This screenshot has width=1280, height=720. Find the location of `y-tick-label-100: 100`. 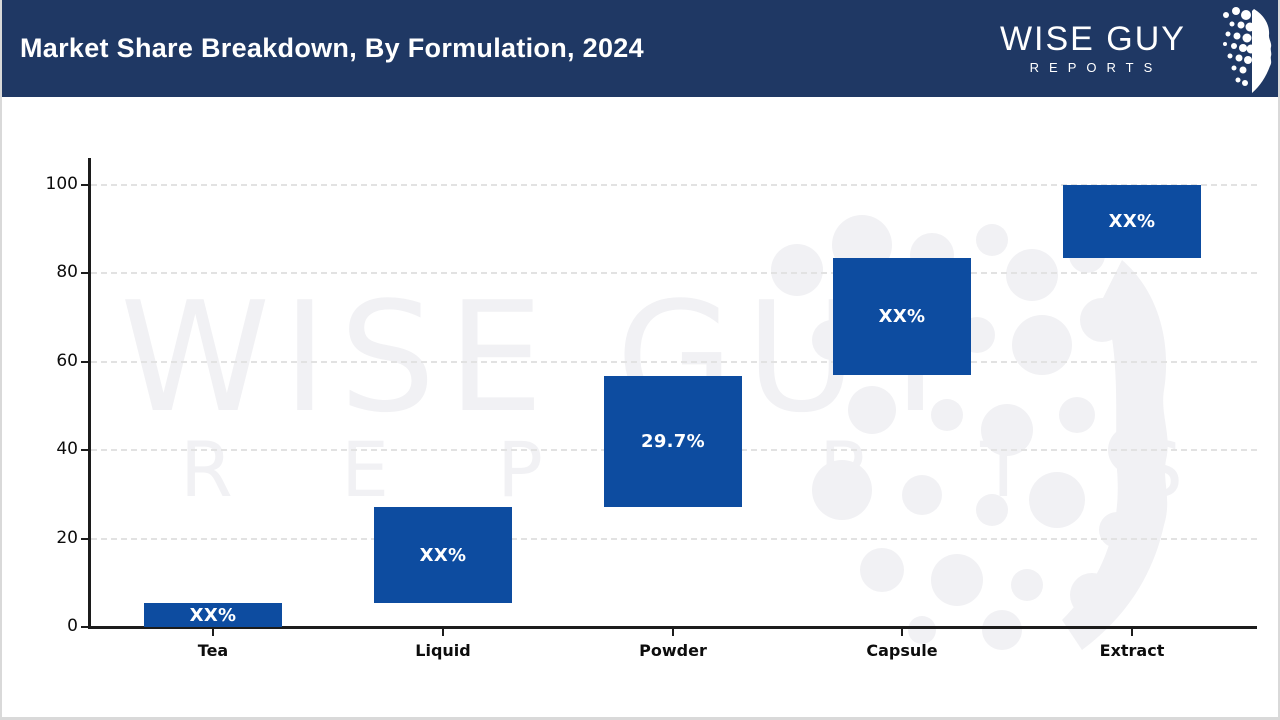

y-tick-label-100: 100 is located at coordinates (61, 184).